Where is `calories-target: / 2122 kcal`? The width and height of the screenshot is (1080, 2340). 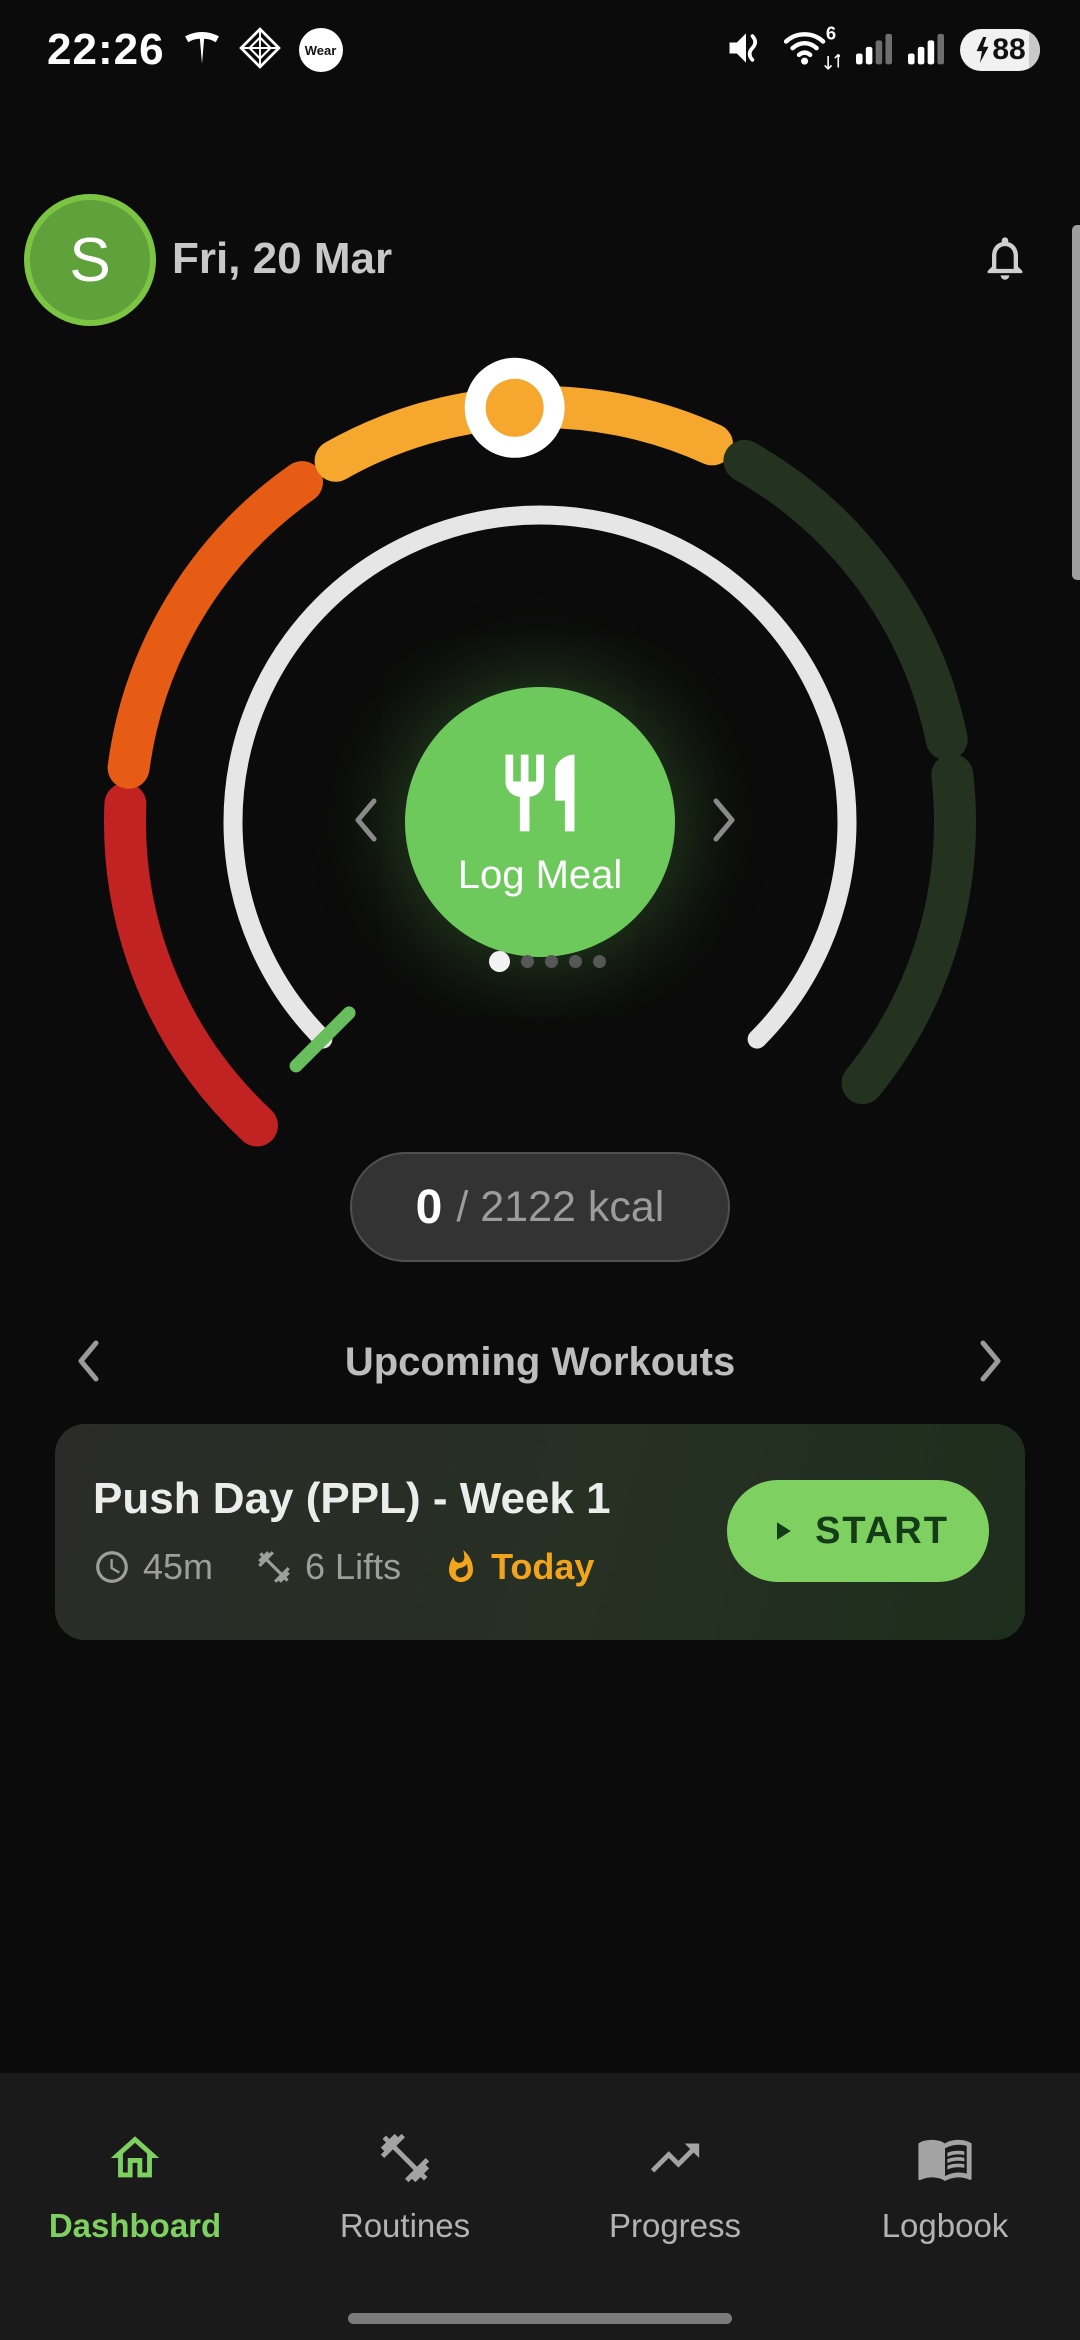 calories-target: / 2122 kcal is located at coordinates (560, 1206).